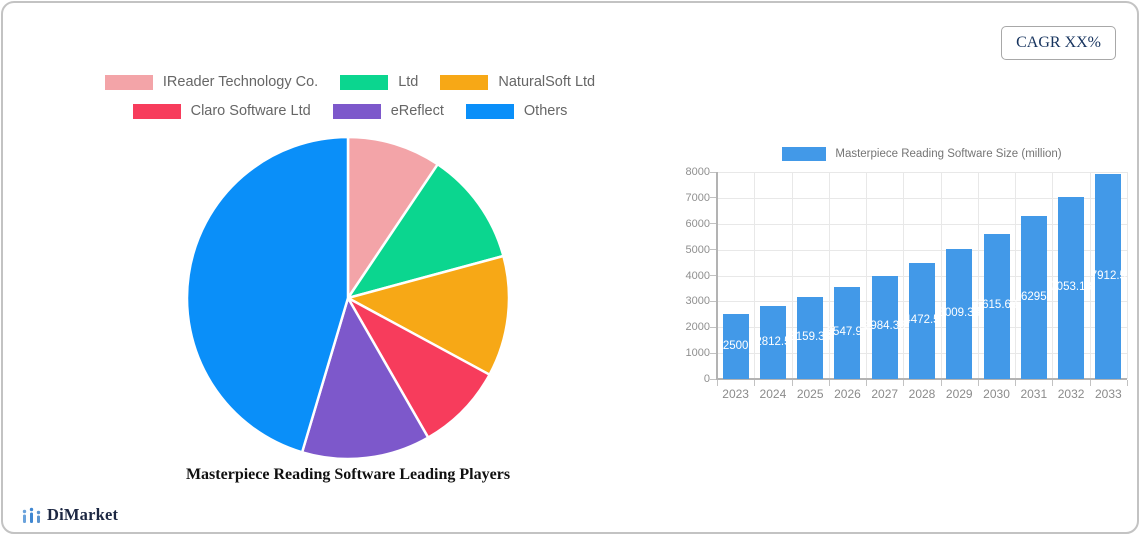 The width and height of the screenshot is (1140, 535). What do you see at coordinates (240, 82) in the screenshot?
I see `legend-label: IReader Technology Co.` at bounding box center [240, 82].